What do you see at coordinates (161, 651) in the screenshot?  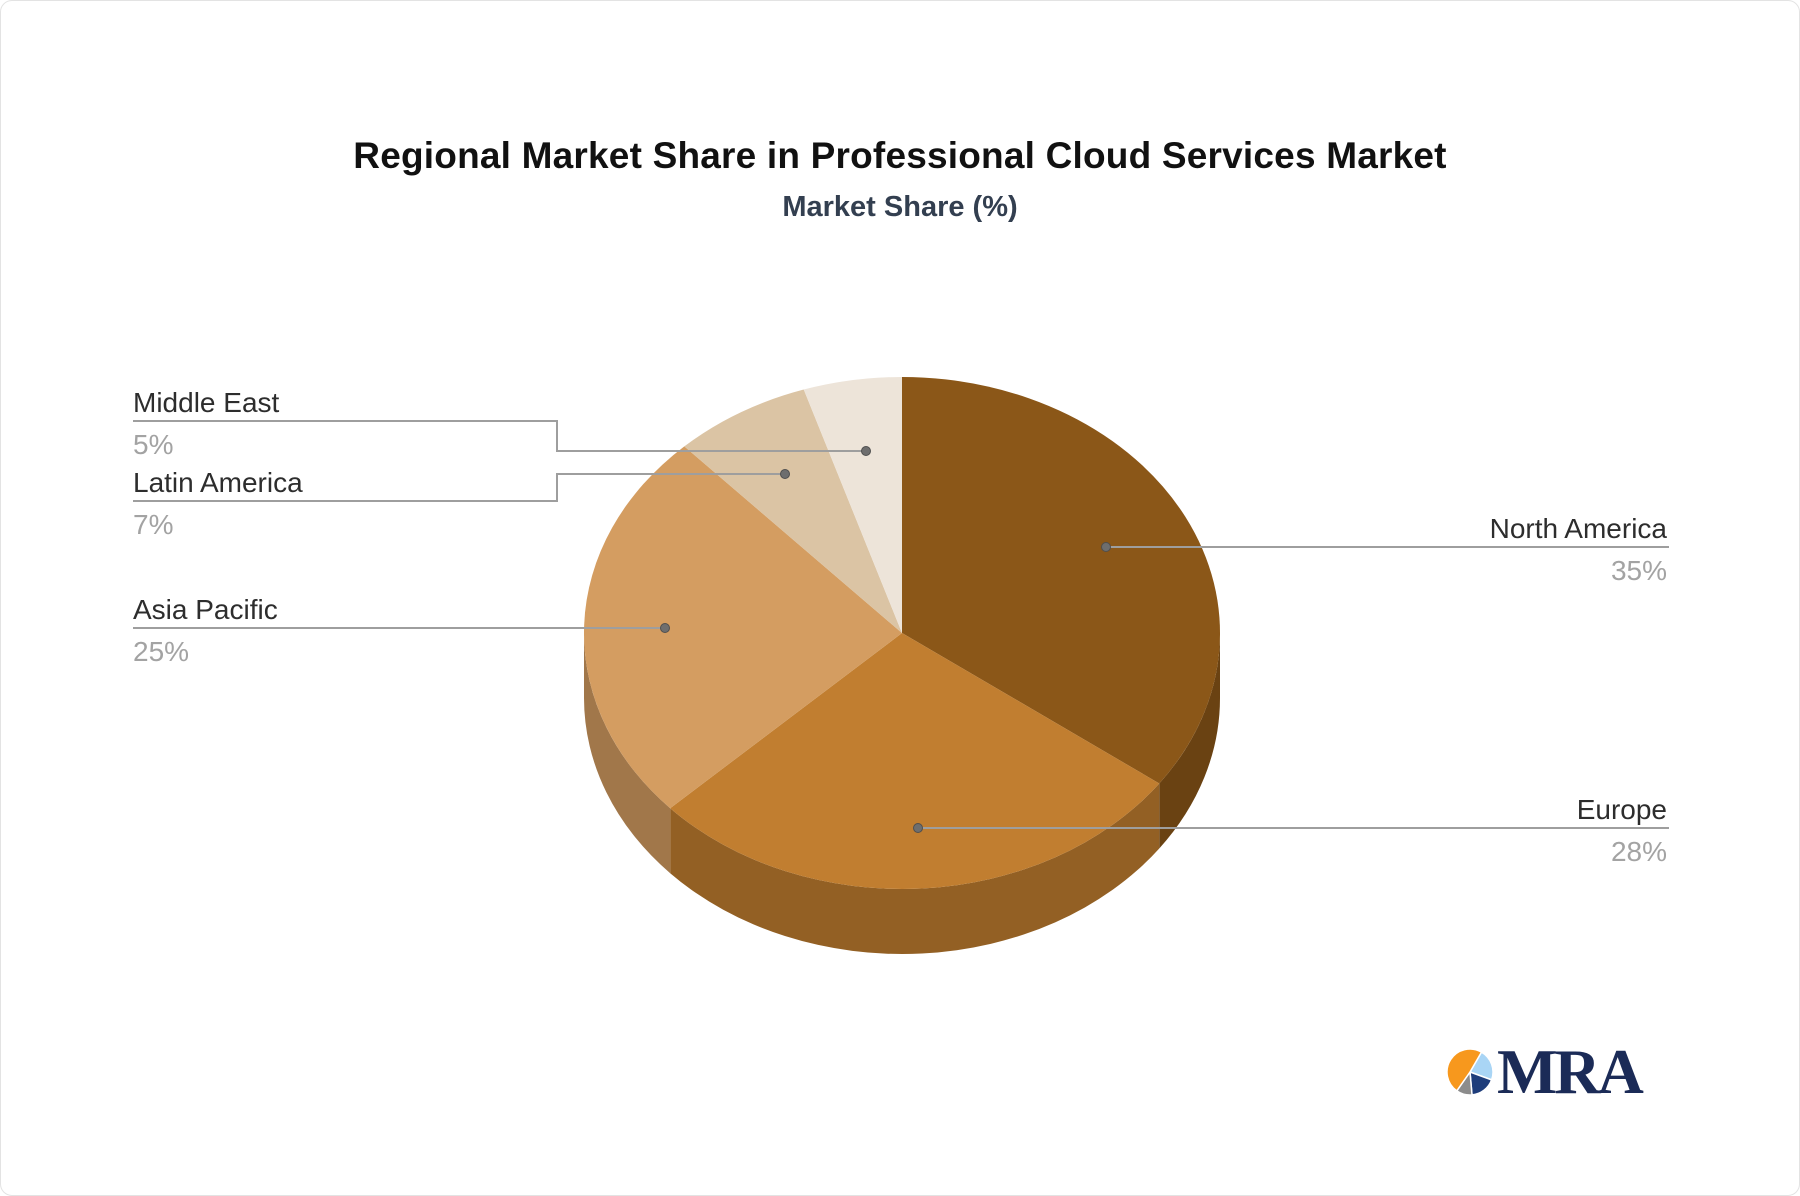 I see `value-asia-pacific: 25%` at bounding box center [161, 651].